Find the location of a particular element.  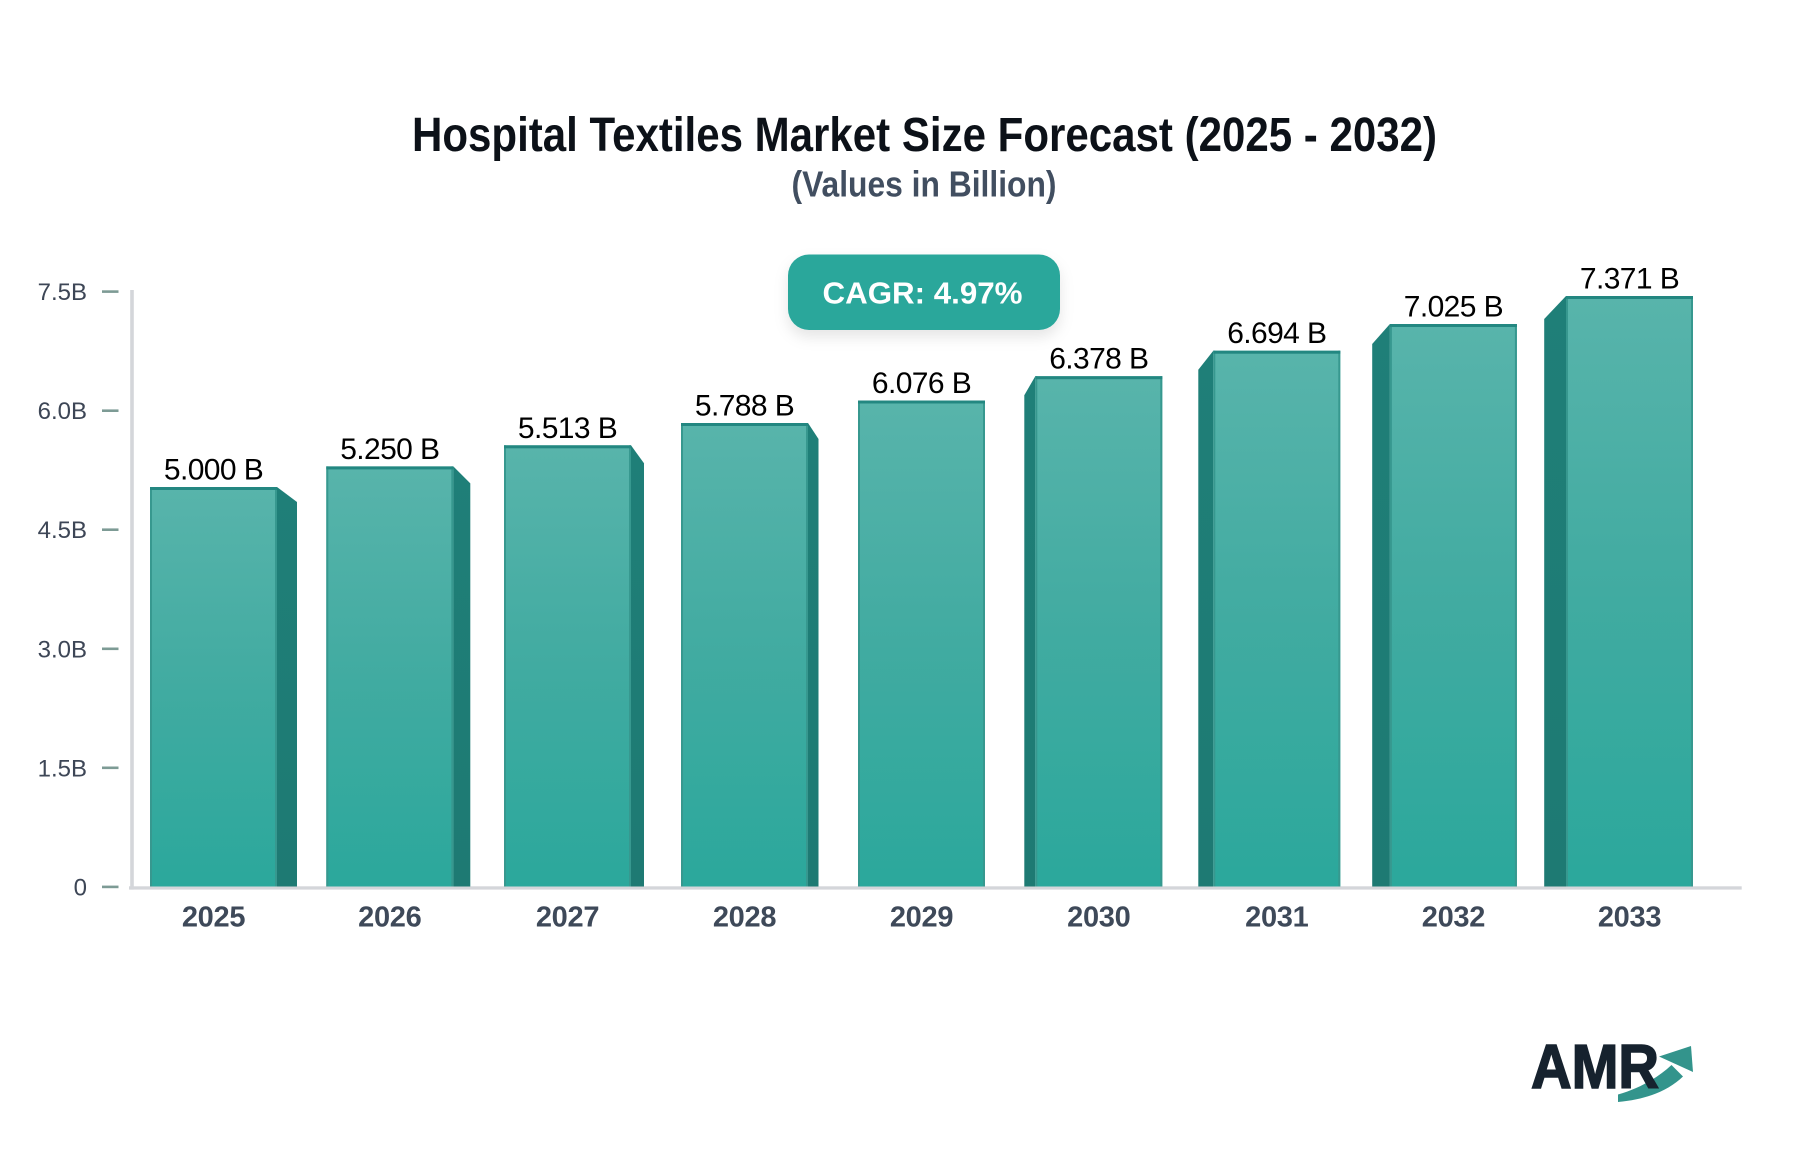

svg-text: 2028 is located at coordinates (744, 918).